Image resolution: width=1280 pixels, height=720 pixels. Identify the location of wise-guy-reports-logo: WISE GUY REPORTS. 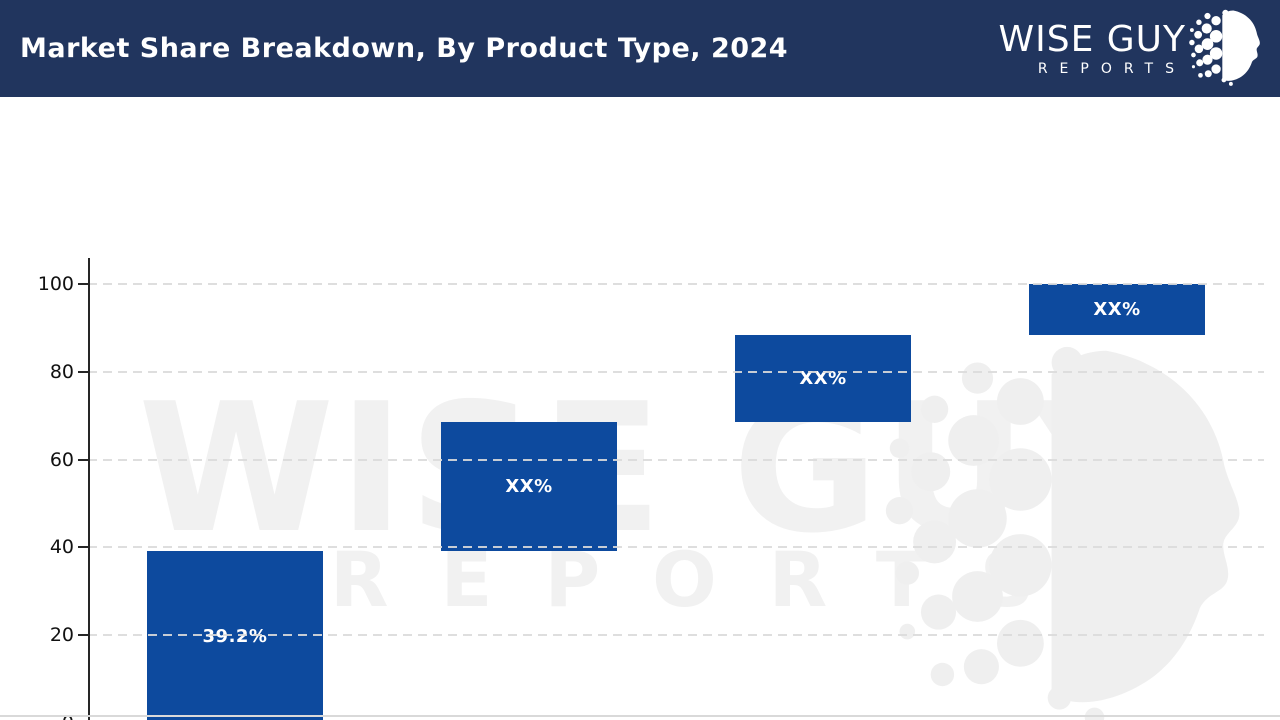
(1133, 48).